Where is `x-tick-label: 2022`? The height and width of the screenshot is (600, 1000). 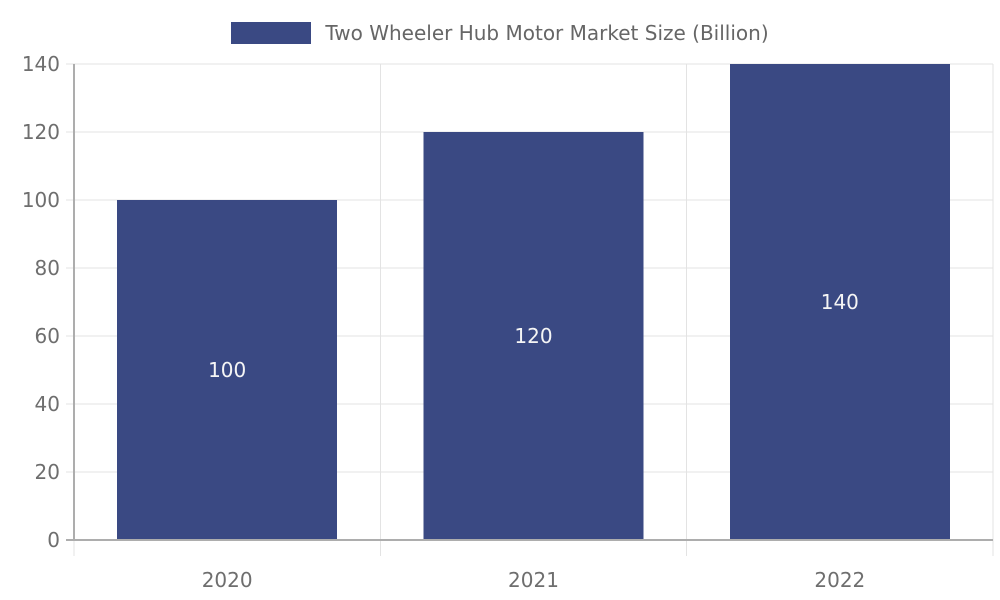 x-tick-label: 2022 is located at coordinates (839, 580).